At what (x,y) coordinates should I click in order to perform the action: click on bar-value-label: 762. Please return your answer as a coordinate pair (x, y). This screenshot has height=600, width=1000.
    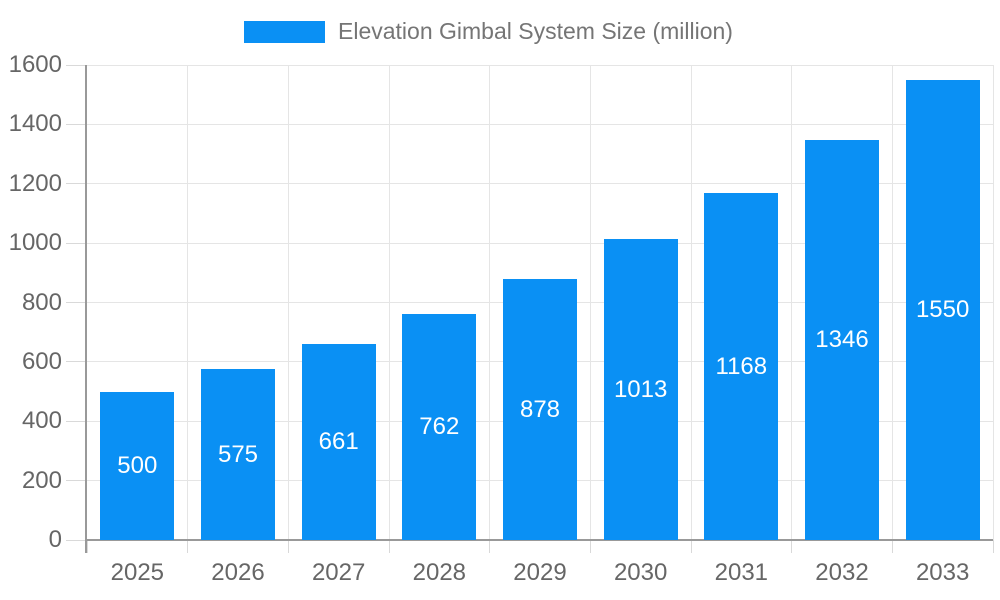
    Looking at the image, I should click on (439, 426).